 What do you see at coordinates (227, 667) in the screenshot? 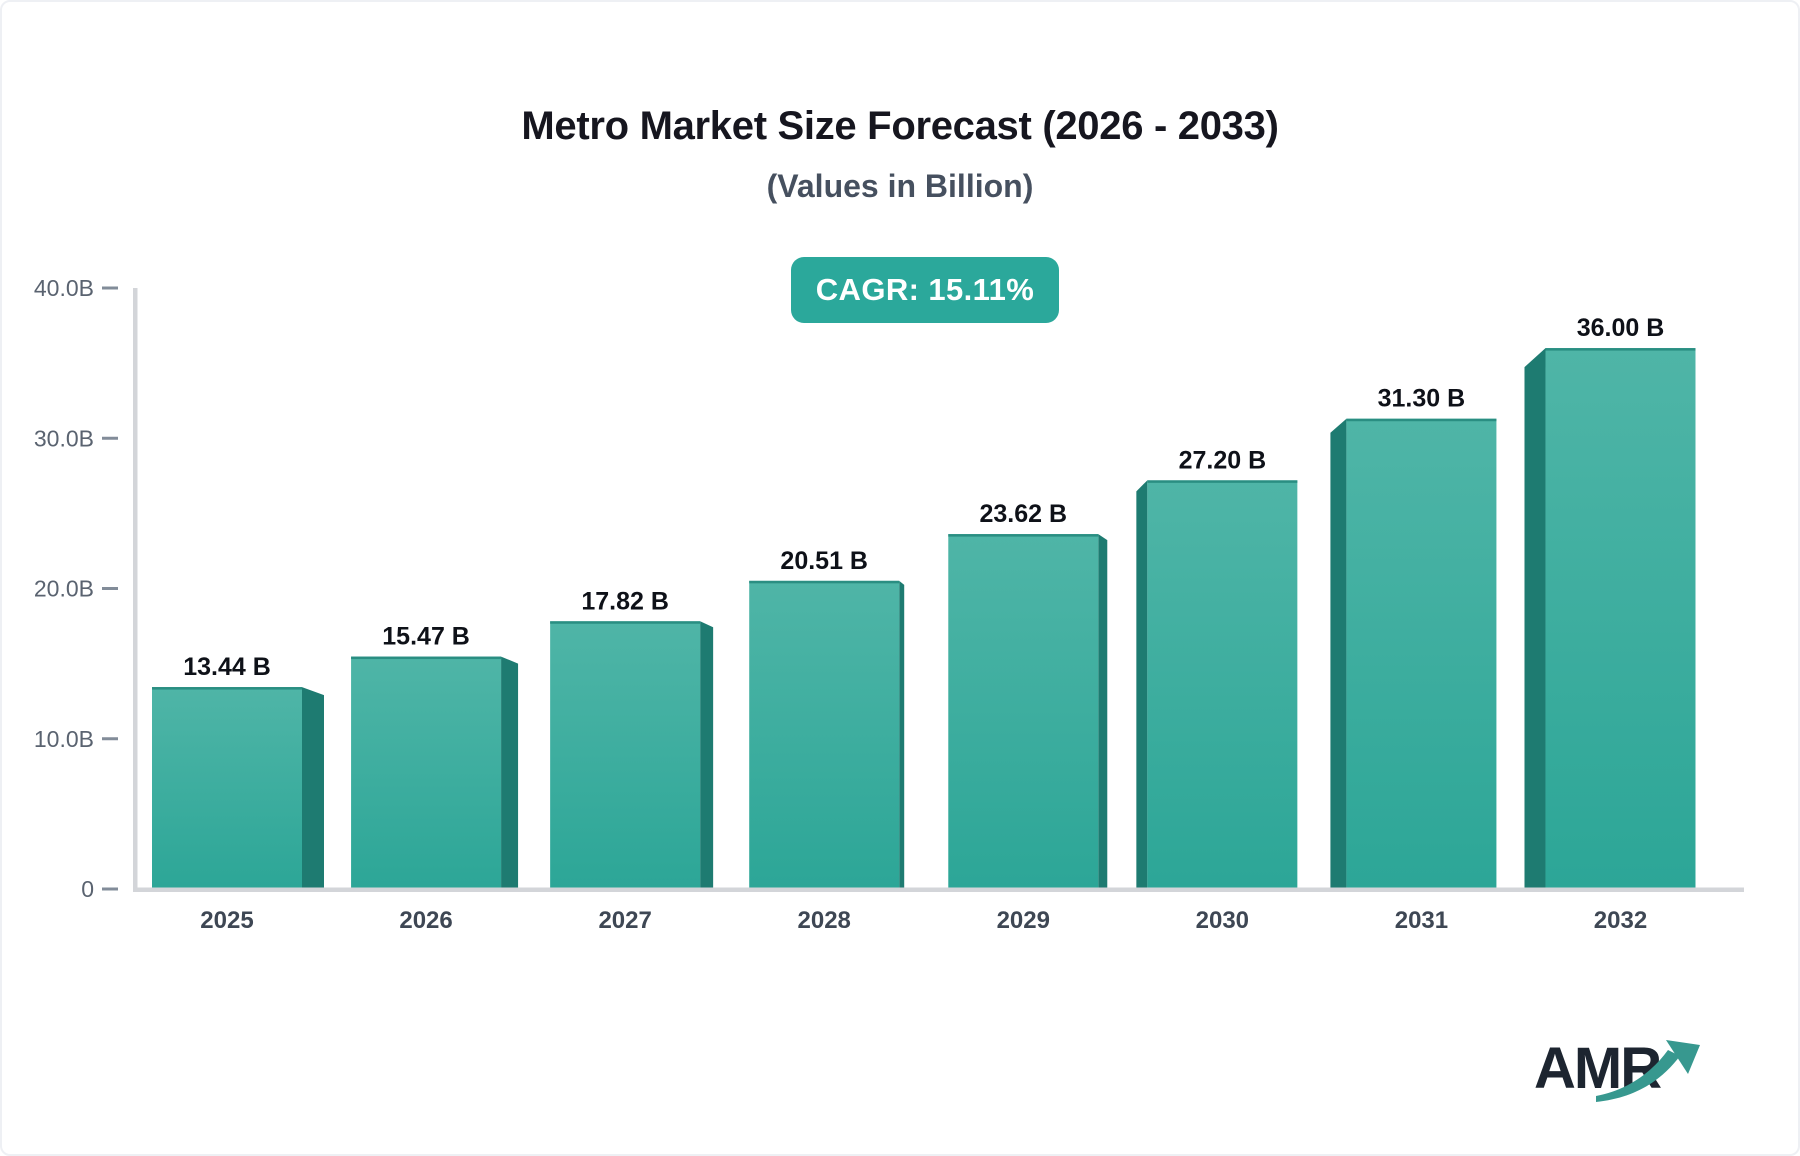
I see `bar-value-label: 13.44 B` at bounding box center [227, 667].